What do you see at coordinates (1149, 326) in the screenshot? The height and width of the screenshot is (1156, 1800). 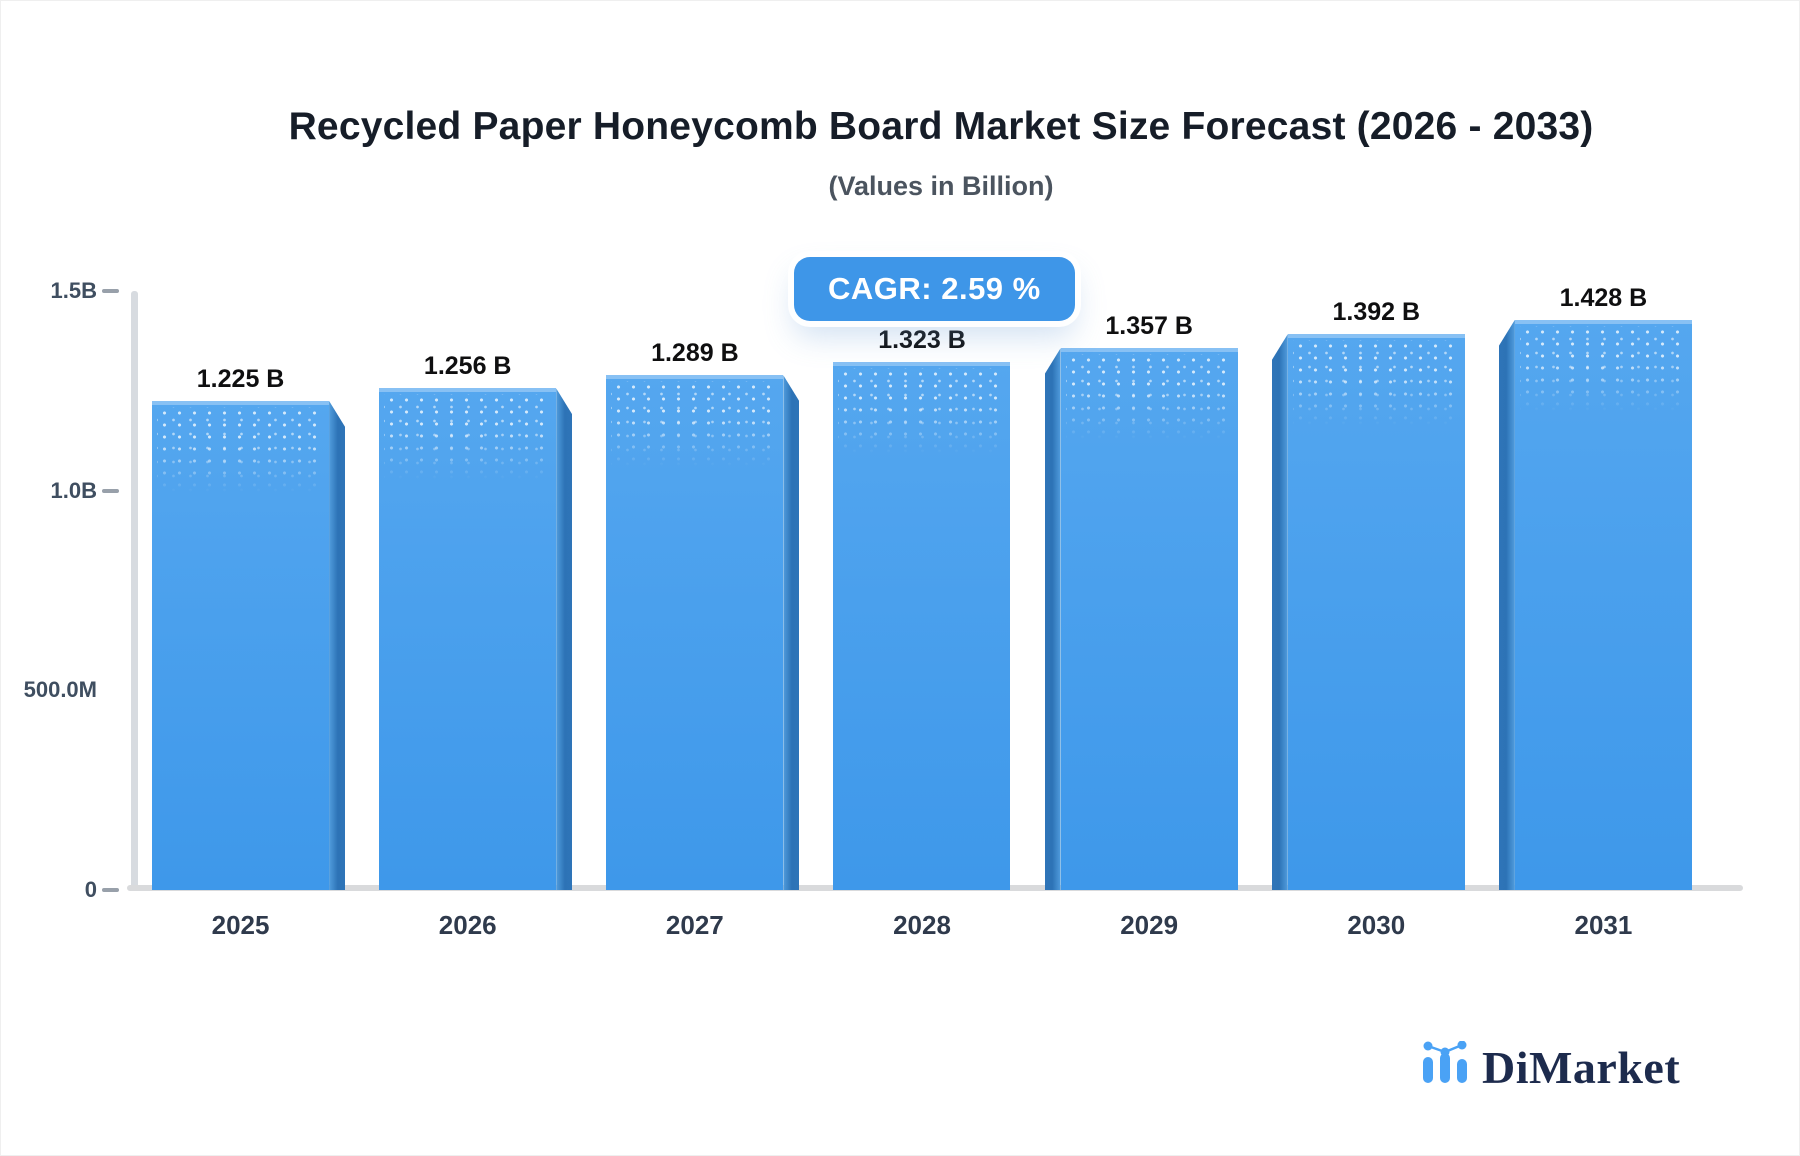 I see `bar-value-label: 1.357 B` at bounding box center [1149, 326].